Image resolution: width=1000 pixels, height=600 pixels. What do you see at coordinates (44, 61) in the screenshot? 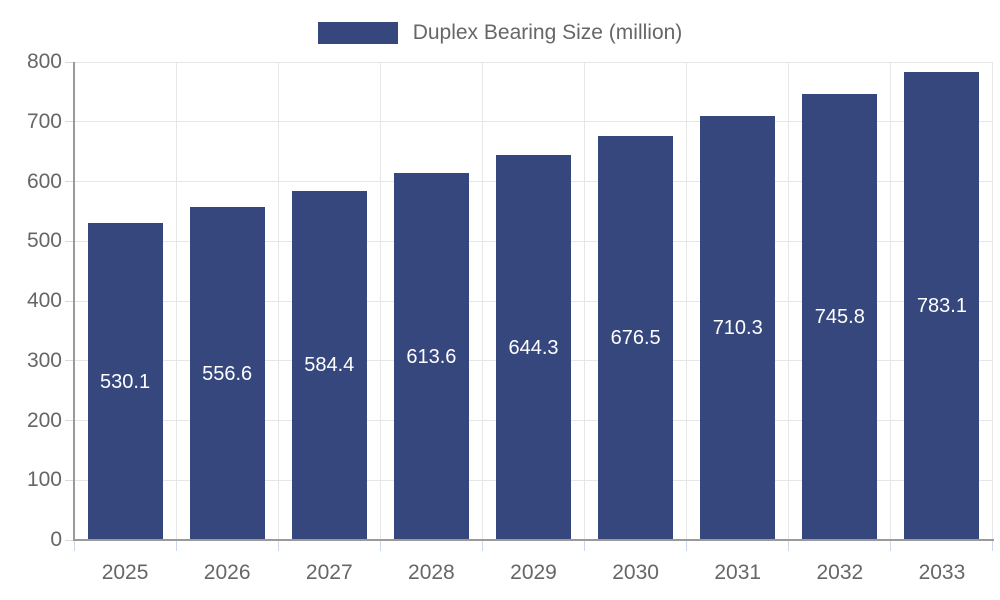
I see `y-axis-label: 800` at bounding box center [44, 61].